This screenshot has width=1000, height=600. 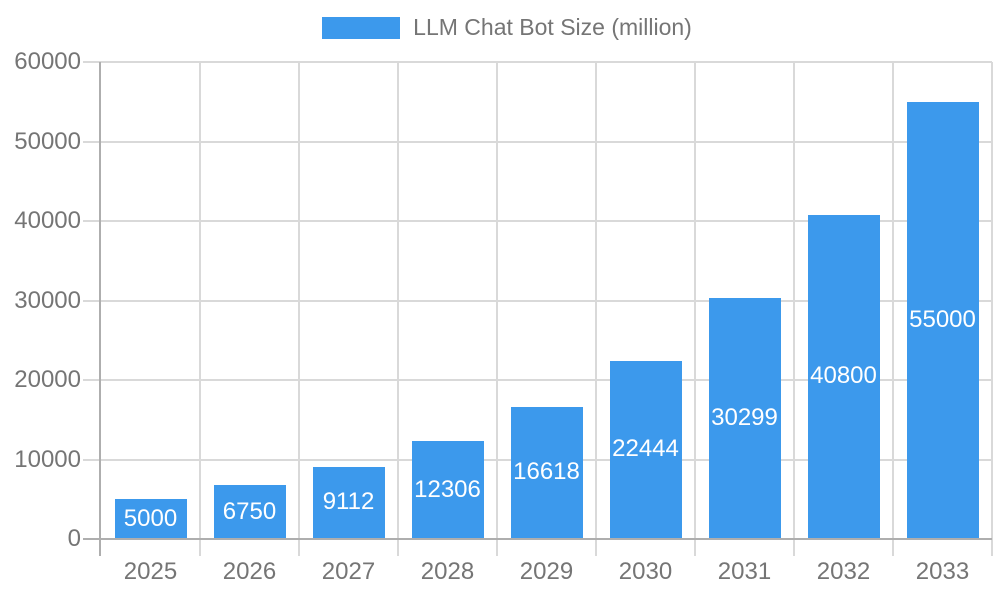 I want to click on y-tick-label-50000: 50000, so click(x=47, y=141).